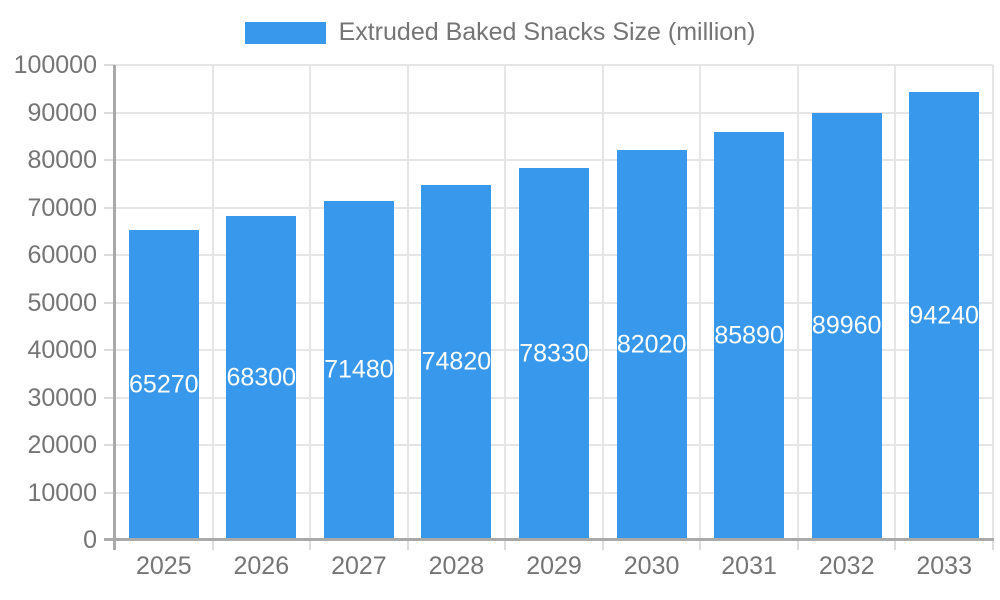 The image size is (1000, 600). I want to click on bar-value-label: 89960, so click(846, 325).